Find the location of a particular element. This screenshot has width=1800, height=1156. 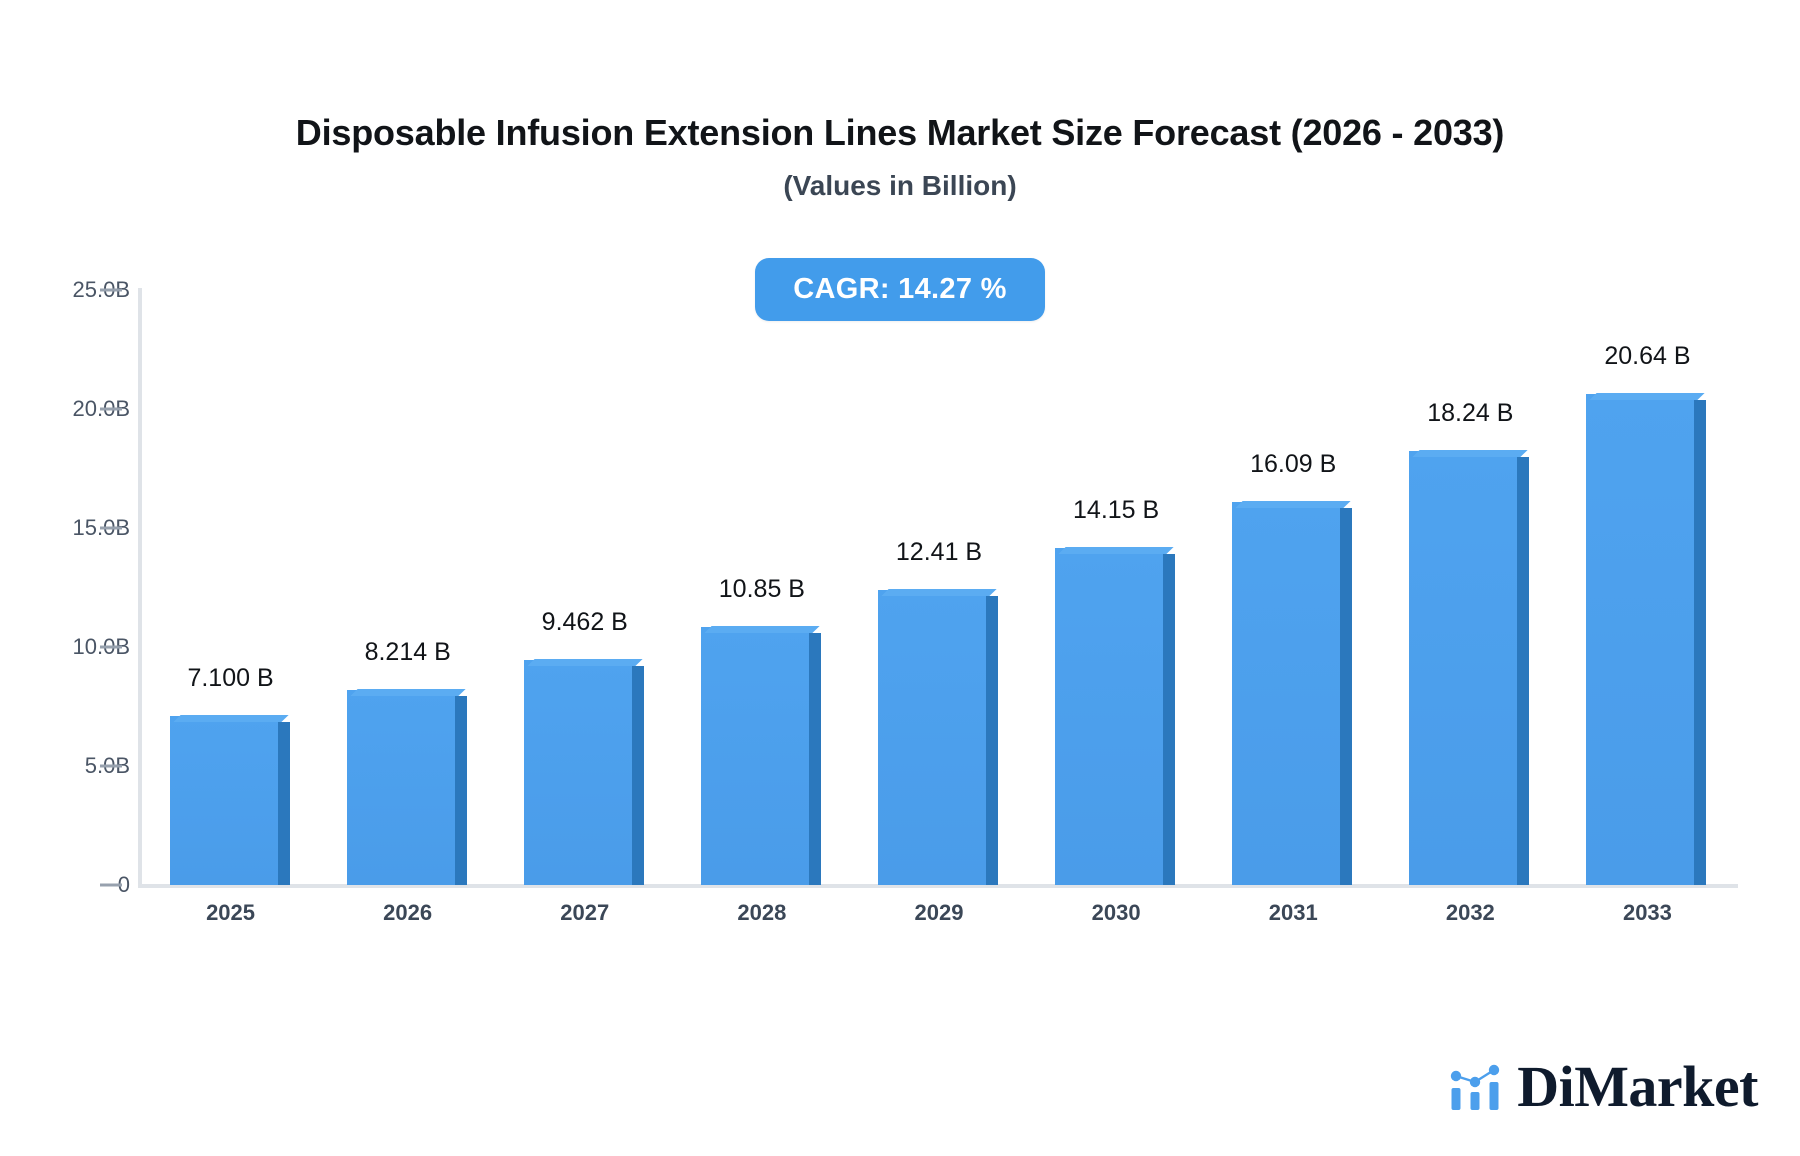

cagr-badge-container: CAGR: 14.27 % is located at coordinates (900, 289).